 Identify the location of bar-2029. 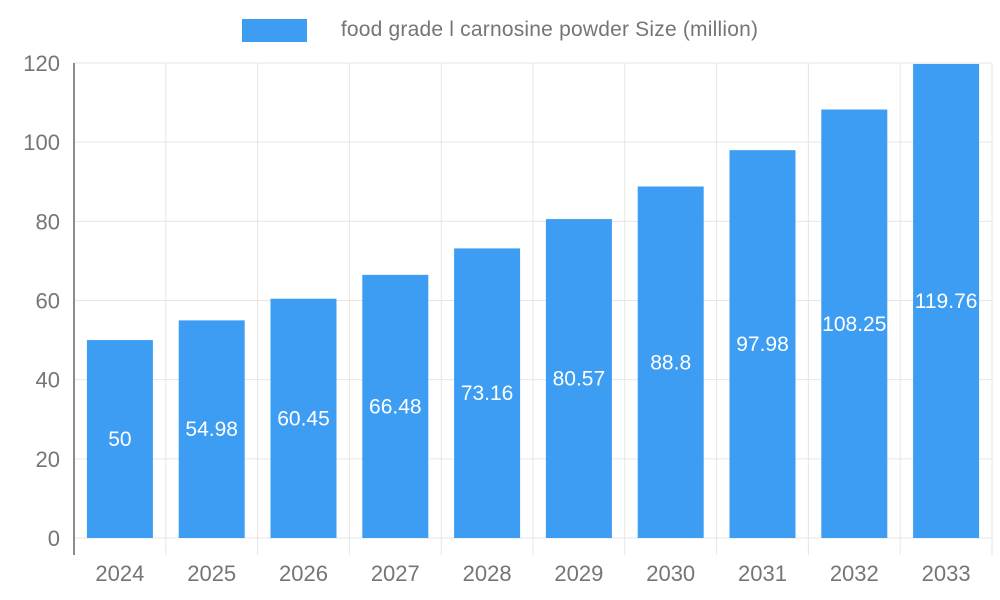
(578, 378).